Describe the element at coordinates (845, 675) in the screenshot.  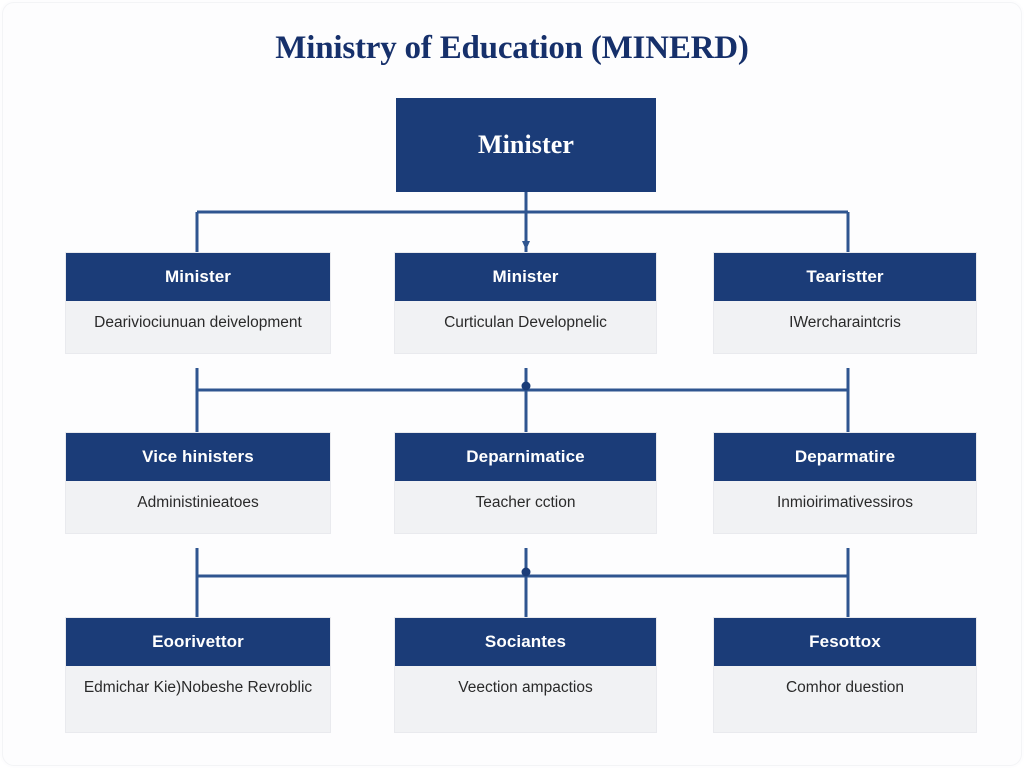
I see `node-level4-col3: Fesottox Comhor duestion` at that location.